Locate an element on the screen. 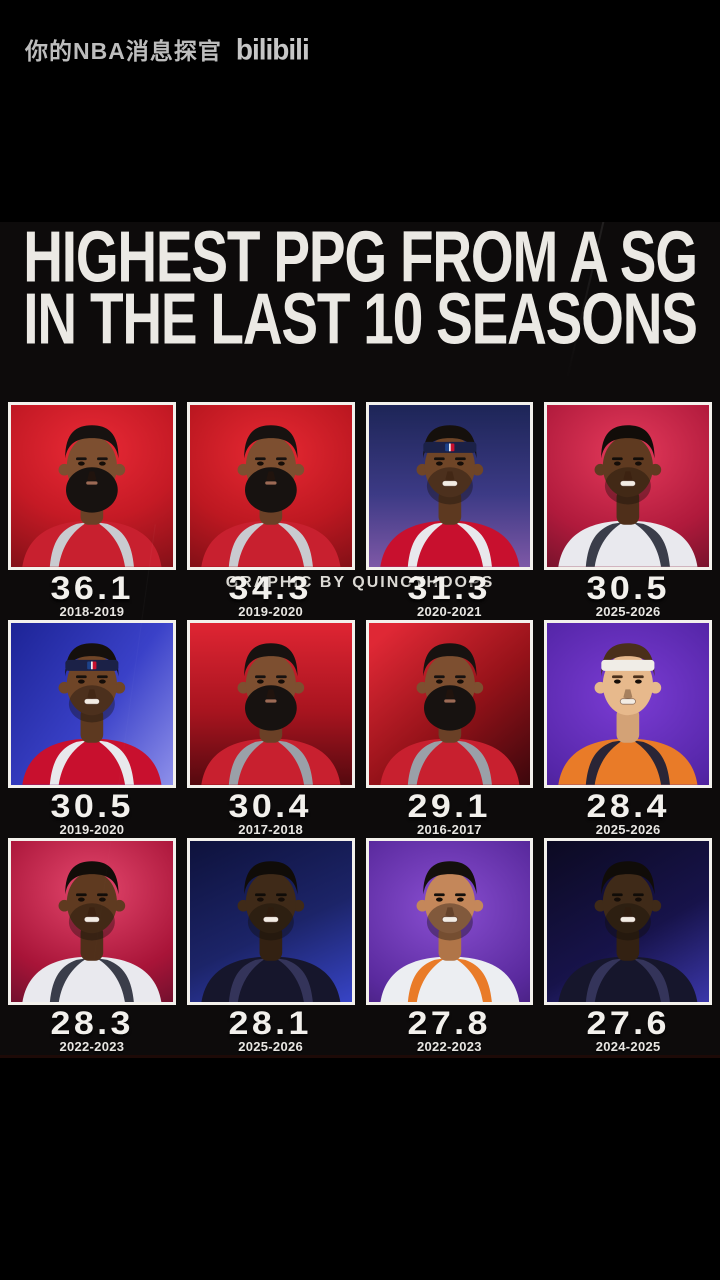 The width and height of the screenshot is (720, 1280). ppg-season: 2020-2021 is located at coordinates (449, 611).